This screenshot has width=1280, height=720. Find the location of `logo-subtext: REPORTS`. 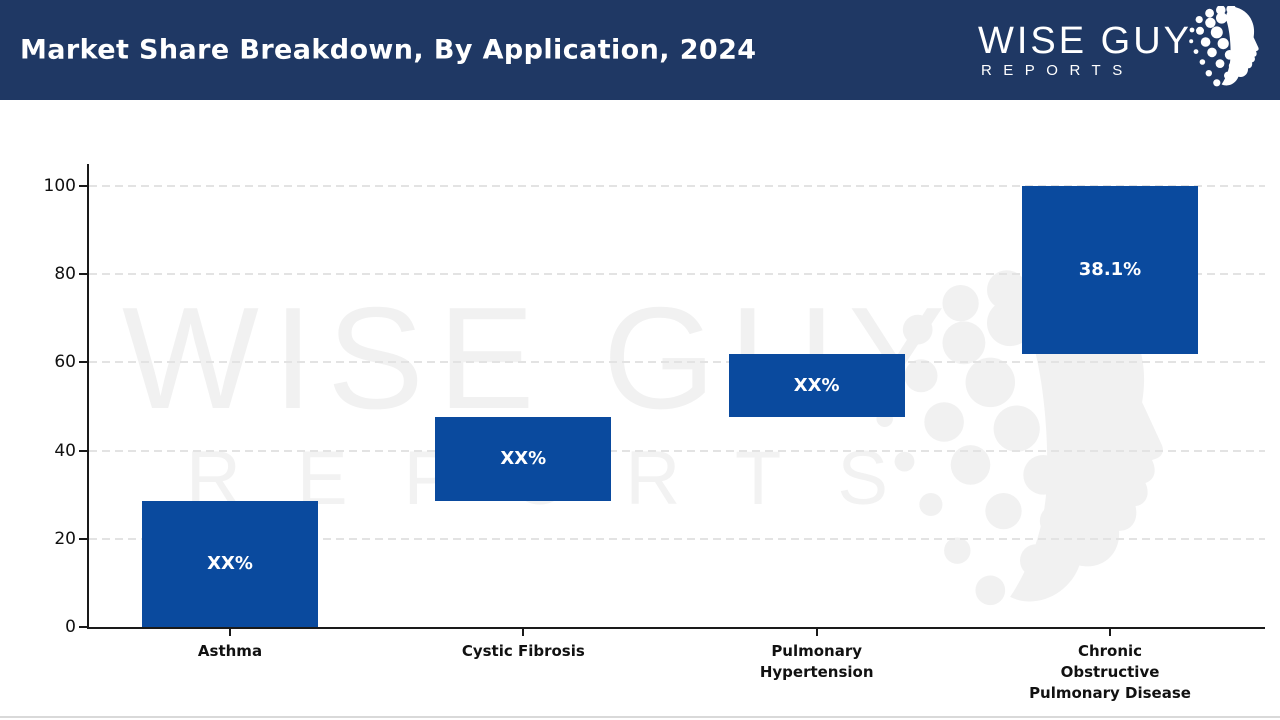

logo-subtext: REPORTS is located at coordinates (1057, 70).